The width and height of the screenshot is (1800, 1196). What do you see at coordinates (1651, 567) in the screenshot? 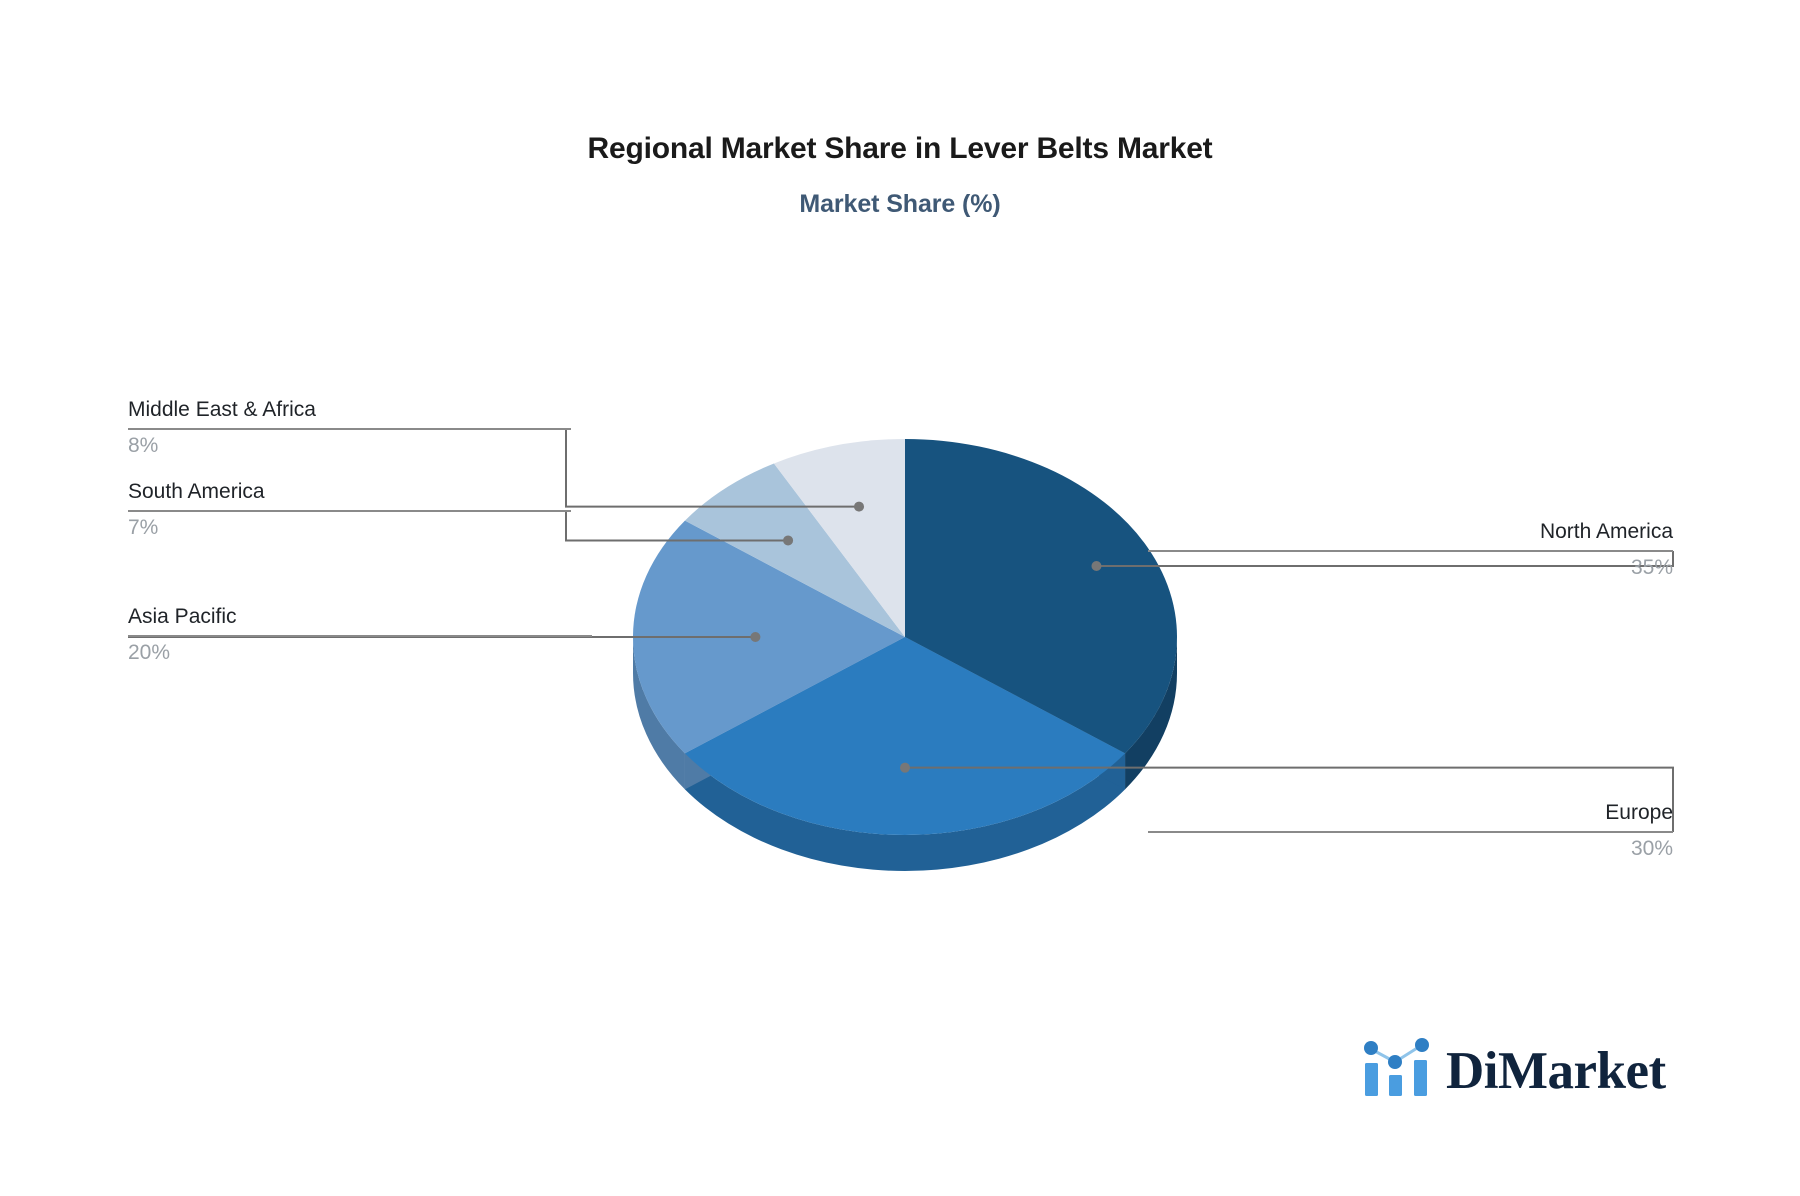
I see `callout-value: 35%` at bounding box center [1651, 567].